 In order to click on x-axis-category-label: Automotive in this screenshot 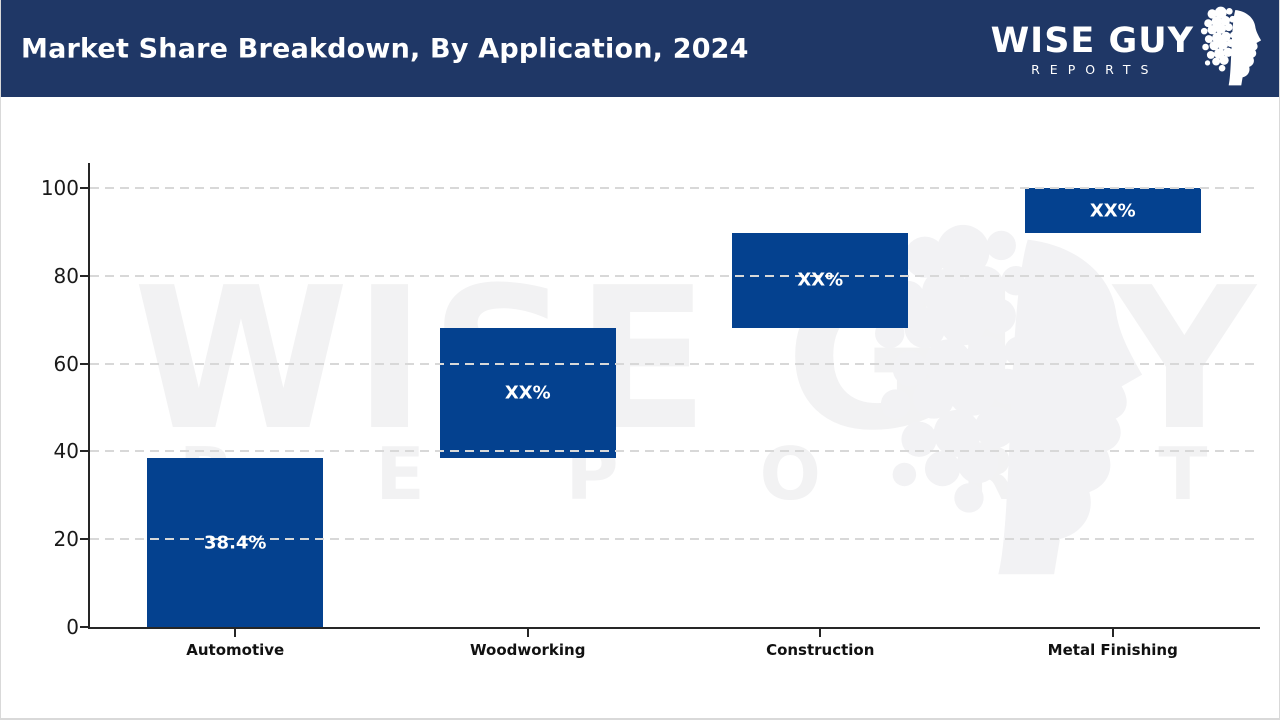, I will do `click(235, 650)`.